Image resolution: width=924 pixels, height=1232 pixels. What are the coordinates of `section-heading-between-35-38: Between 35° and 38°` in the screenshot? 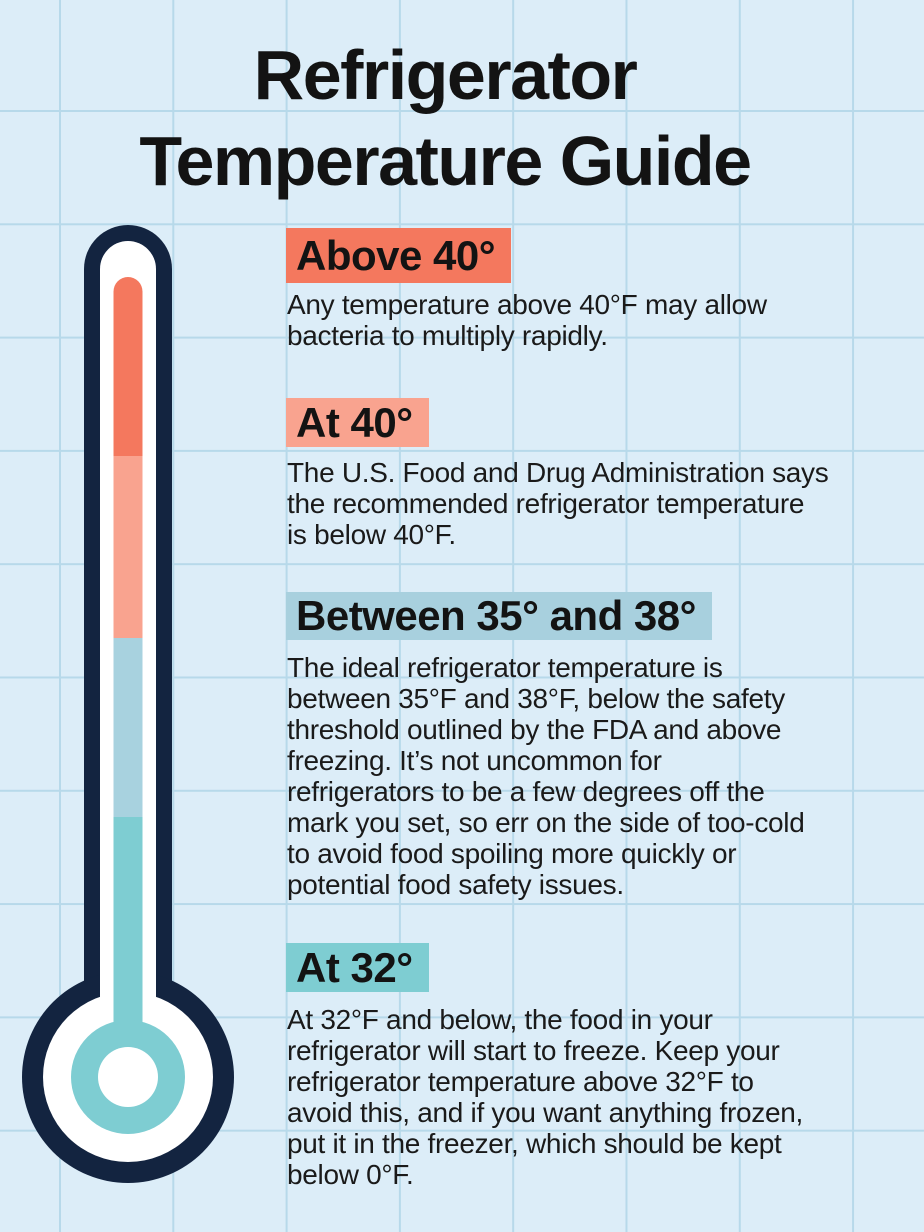 It's located at (499, 616).